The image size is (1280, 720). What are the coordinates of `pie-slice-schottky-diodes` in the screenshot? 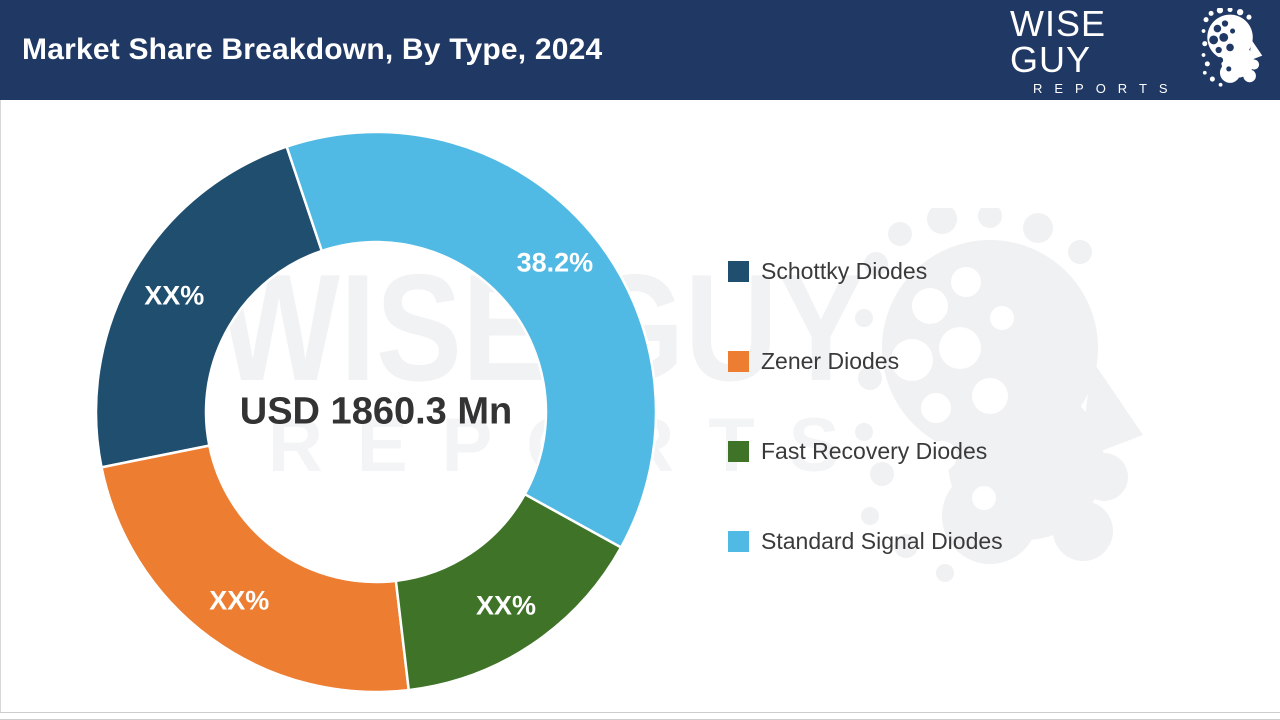 It's located at (209, 307).